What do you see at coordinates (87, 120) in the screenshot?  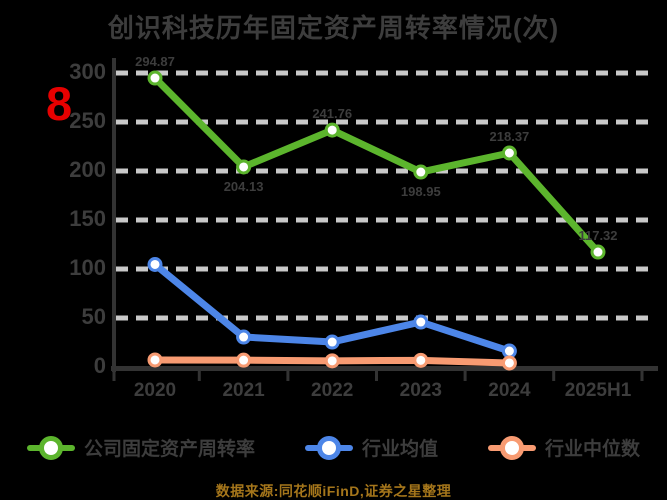 I see `y-tick-label: 250` at bounding box center [87, 120].